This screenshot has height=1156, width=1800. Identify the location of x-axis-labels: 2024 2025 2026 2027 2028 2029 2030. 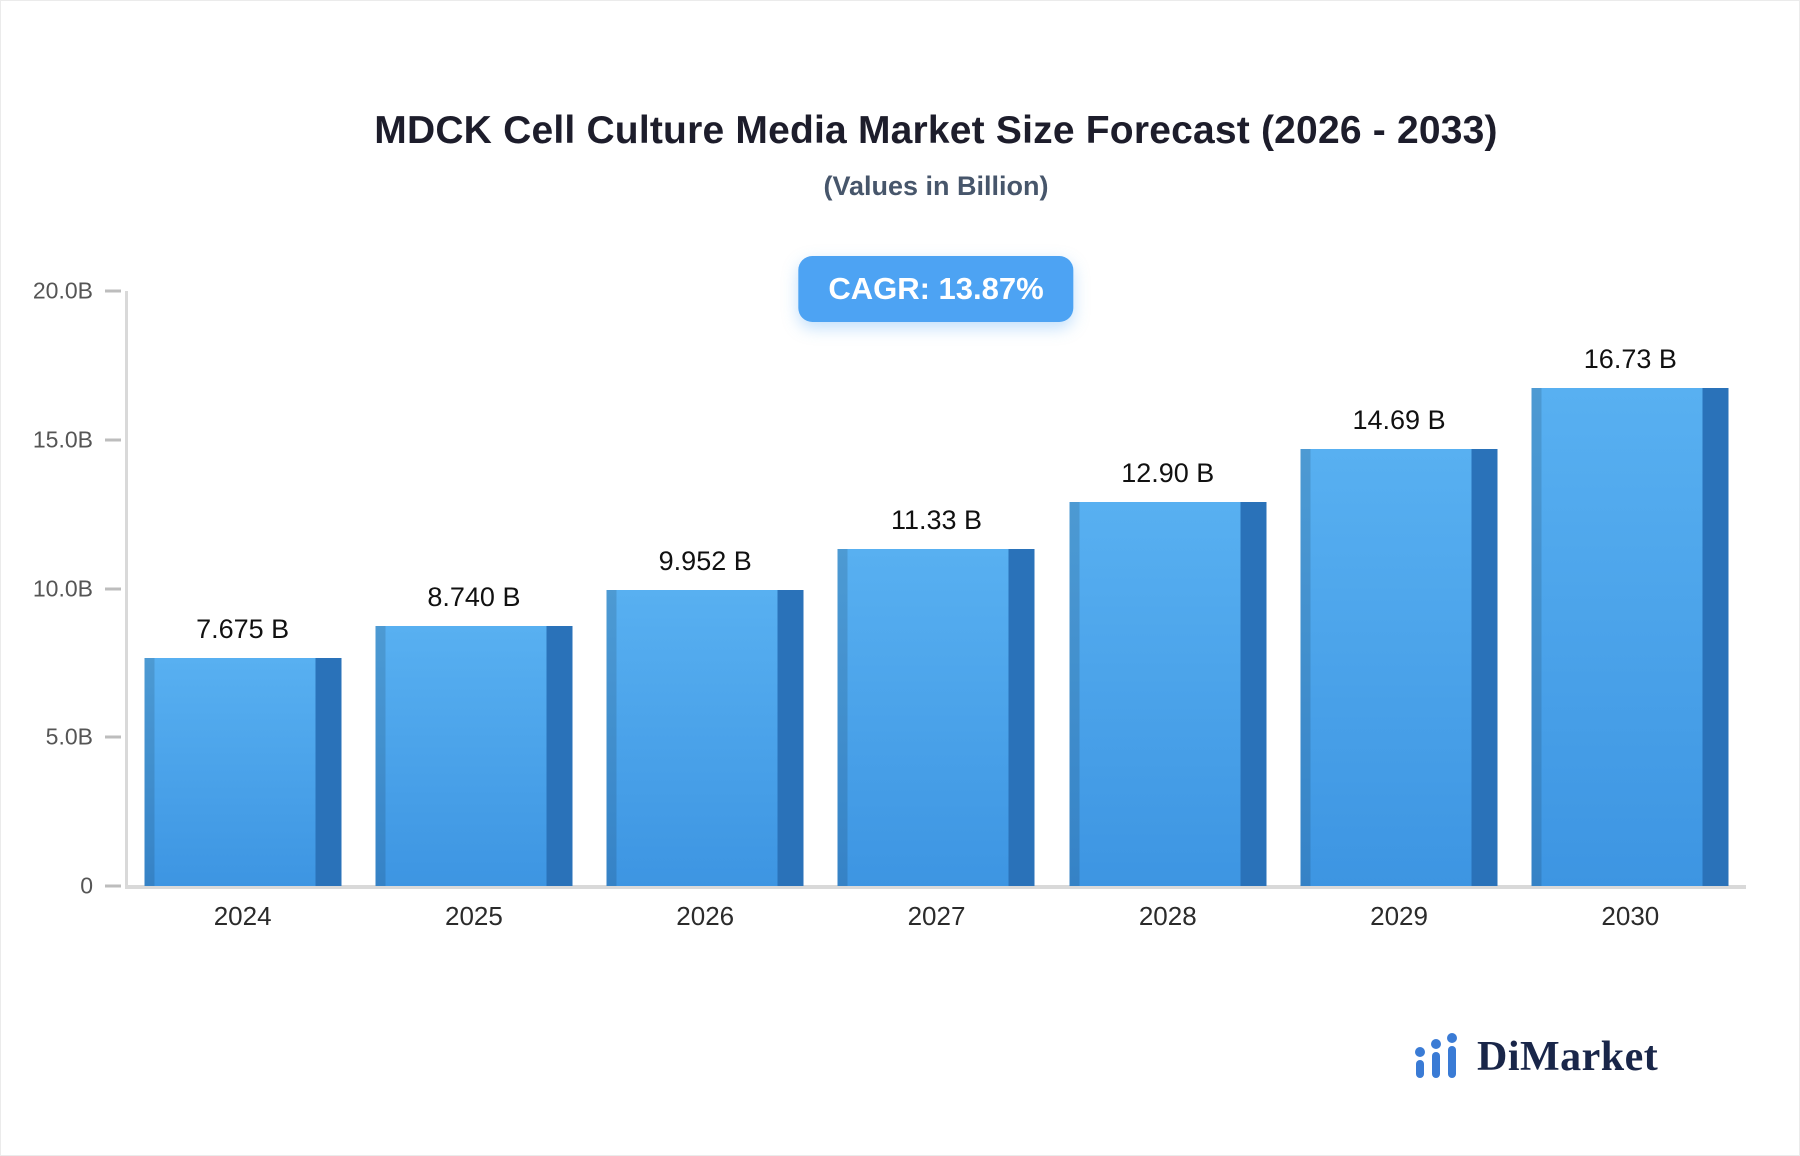
(936, 916).